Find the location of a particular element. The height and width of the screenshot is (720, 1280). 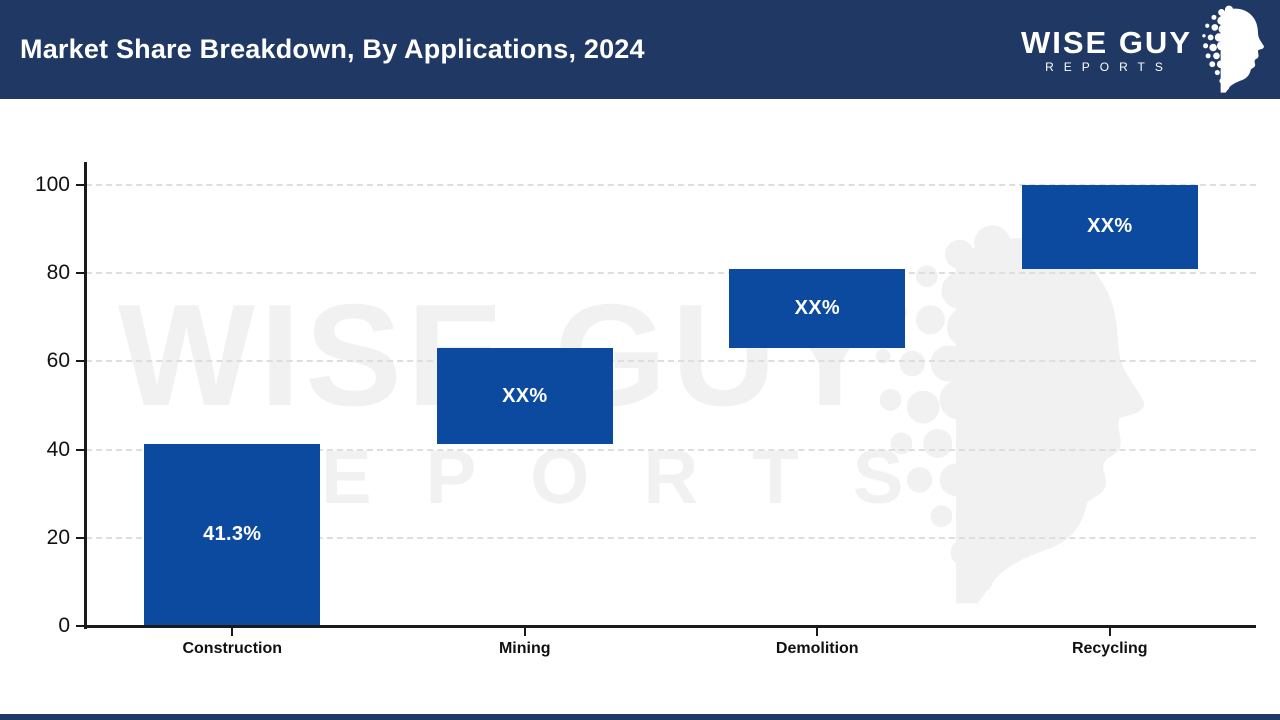

bar-value-label: 41.3% is located at coordinates (232, 534).